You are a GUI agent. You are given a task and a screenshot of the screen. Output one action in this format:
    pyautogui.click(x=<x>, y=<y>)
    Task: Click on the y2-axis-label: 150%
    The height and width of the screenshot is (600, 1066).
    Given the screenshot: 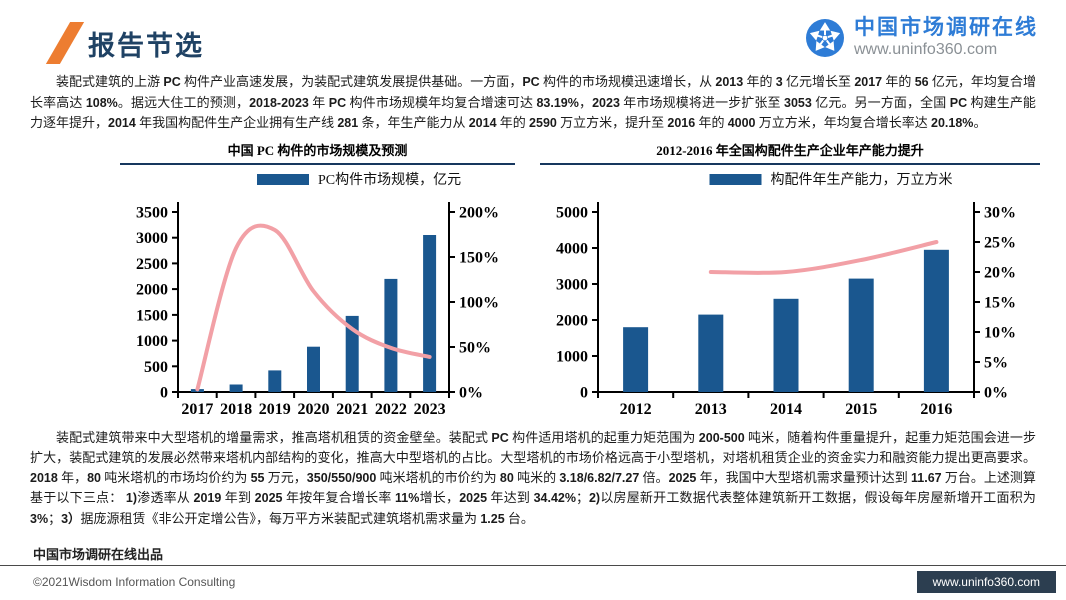 What is the action you would take?
    pyautogui.click(x=479, y=257)
    